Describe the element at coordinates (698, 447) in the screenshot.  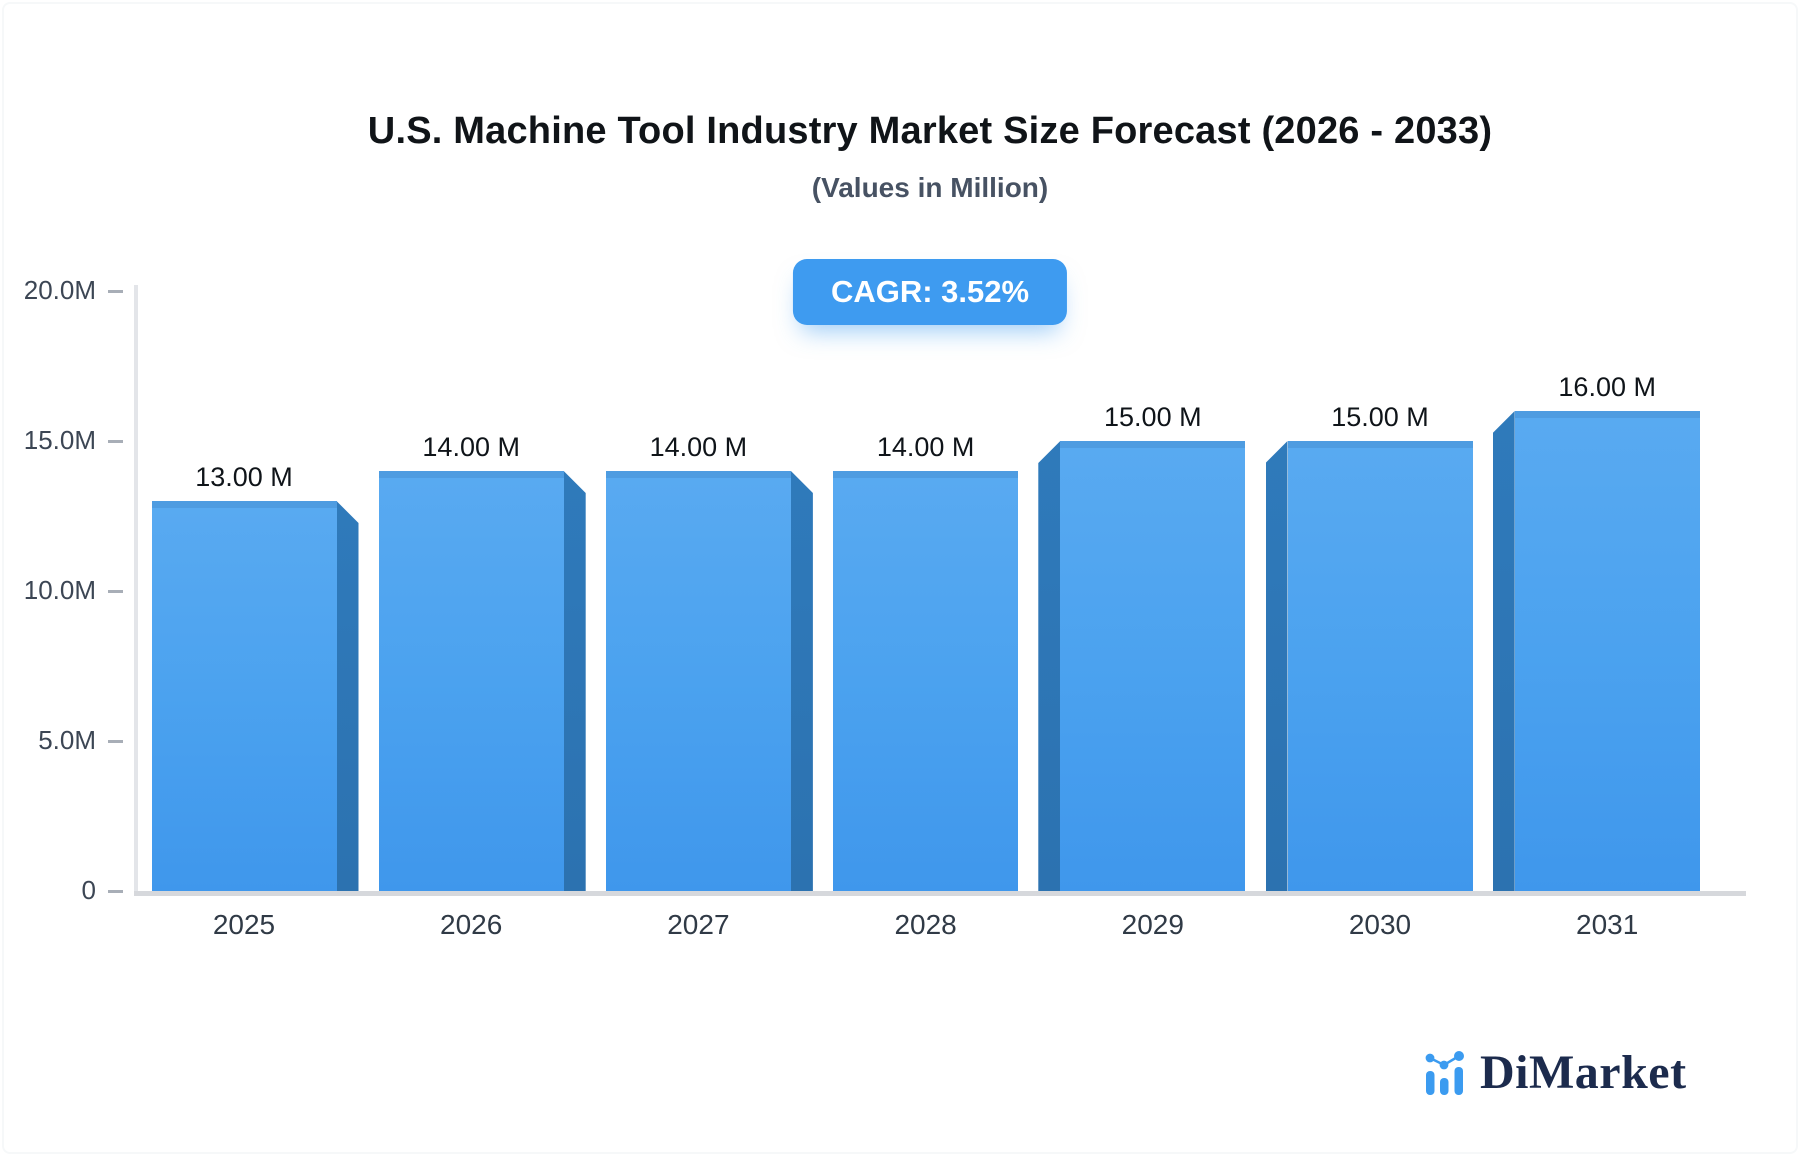
I see `bar-value-label-2027: 14.00 M` at that location.